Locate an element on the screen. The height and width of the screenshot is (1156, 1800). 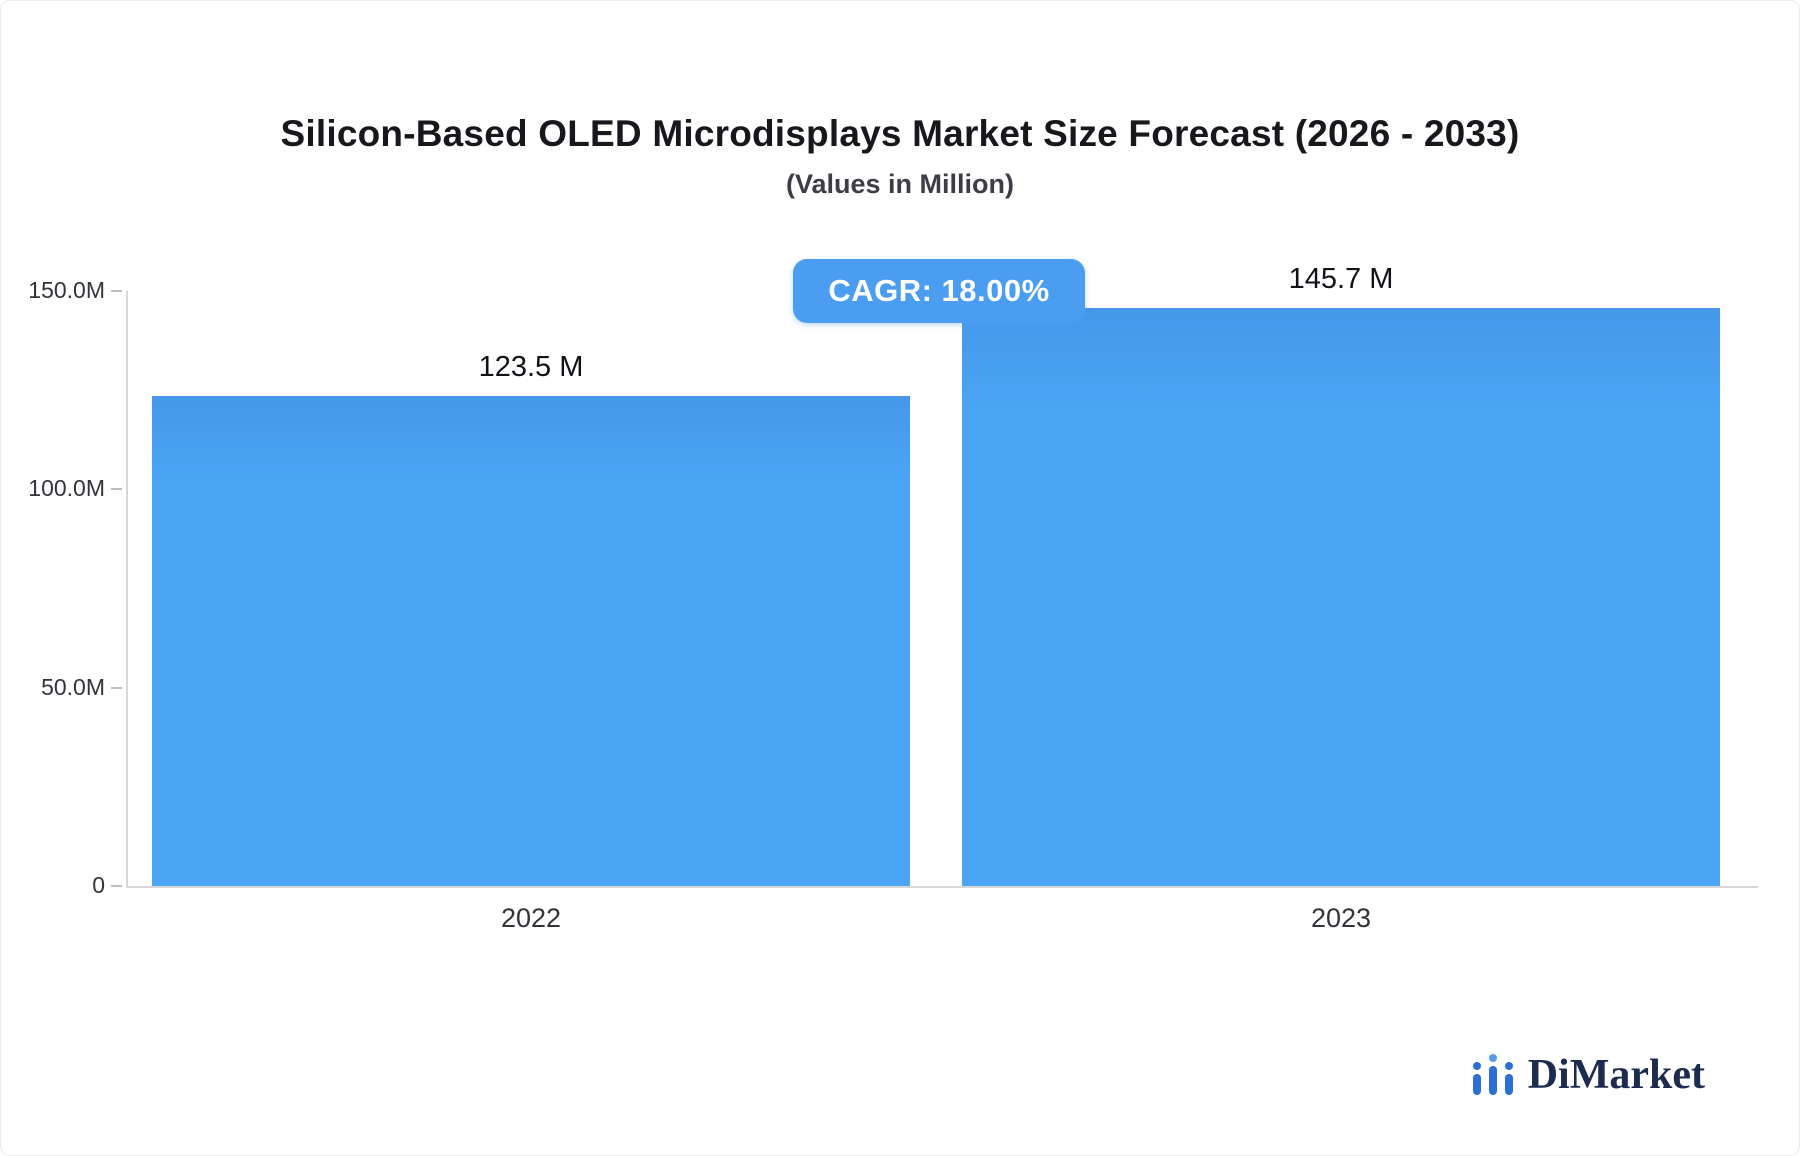
brand-logo: DiMarket is located at coordinates (1587, 1075).